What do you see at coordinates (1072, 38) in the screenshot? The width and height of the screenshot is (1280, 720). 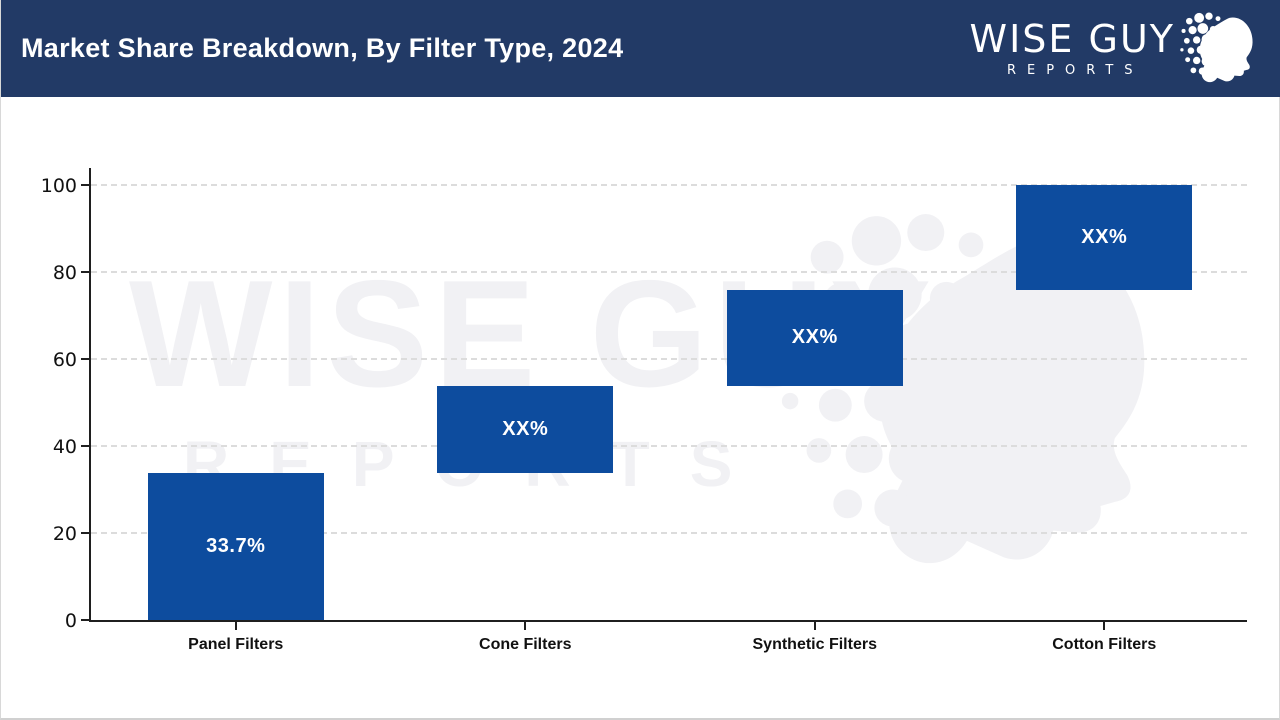 I see `logo-title: WISE GUY` at bounding box center [1072, 38].